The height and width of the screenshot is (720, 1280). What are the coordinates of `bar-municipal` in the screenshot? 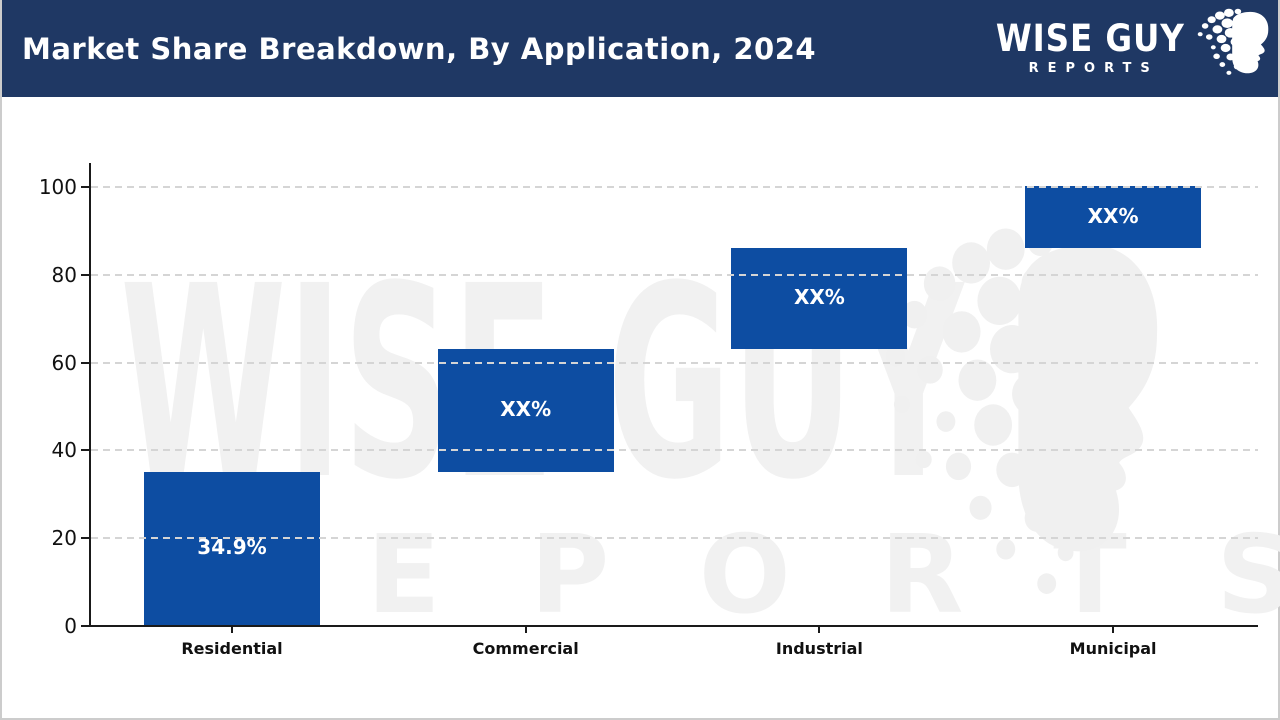 It's located at (1113, 217).